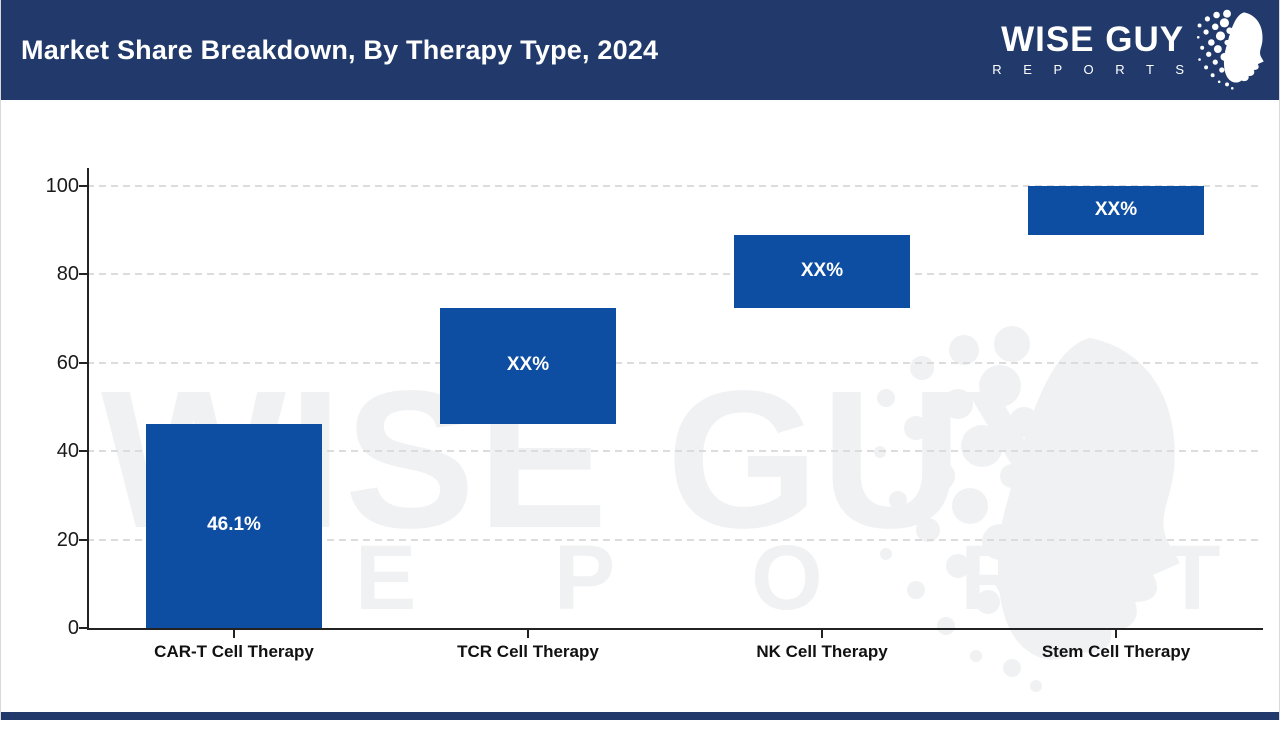  Describe the element at coordinates (1229, 53) in the screenshot. I see `head-dots-icon` at that location.